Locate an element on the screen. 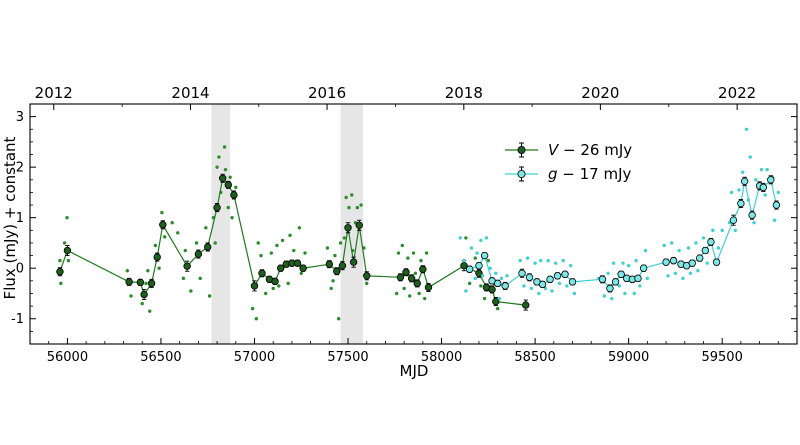 The image size is (800, 445). top-year-label: 2012 is located at coordinates (54, 93).